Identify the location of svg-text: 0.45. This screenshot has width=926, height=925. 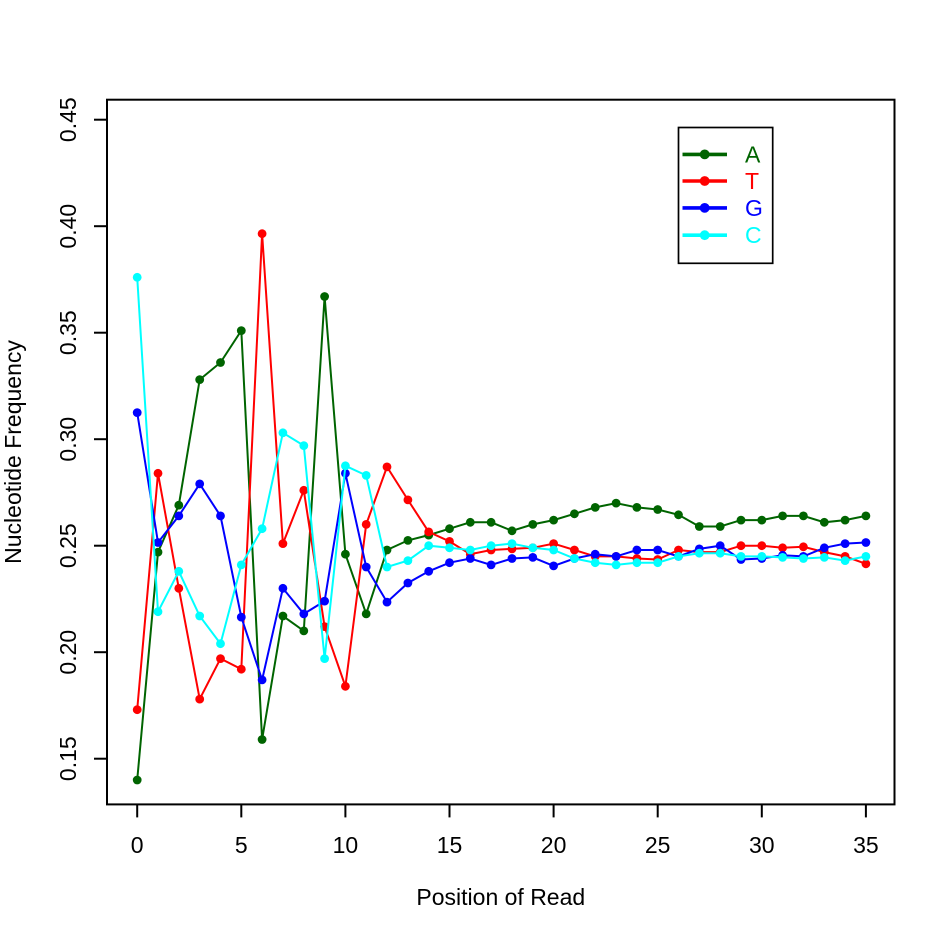
(68, 119).